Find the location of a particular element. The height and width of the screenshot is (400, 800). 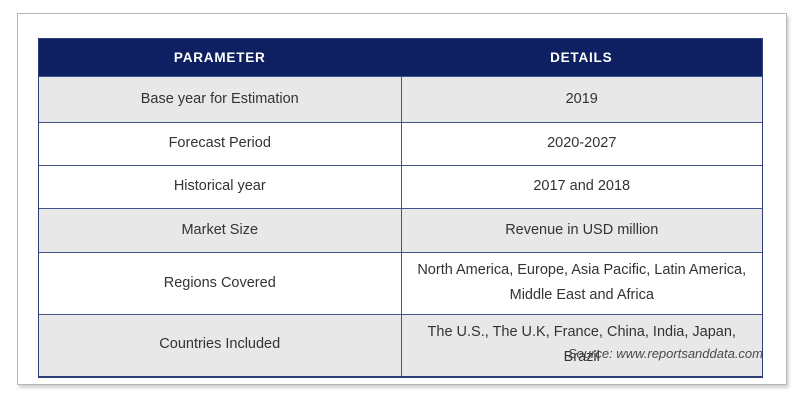

cell-parameter: Market Size is located at coordinates (220, 229).